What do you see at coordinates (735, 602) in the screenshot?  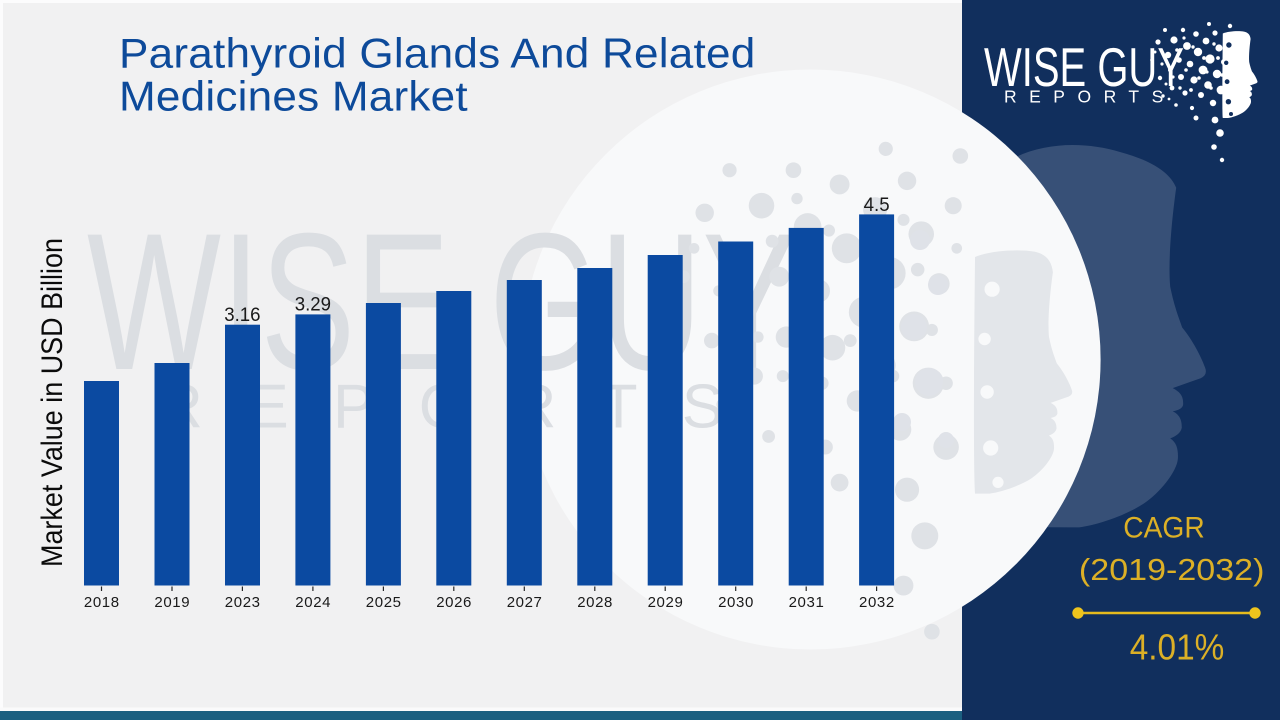 I see `svg-text: 2030` at bounding box center [735, 602].